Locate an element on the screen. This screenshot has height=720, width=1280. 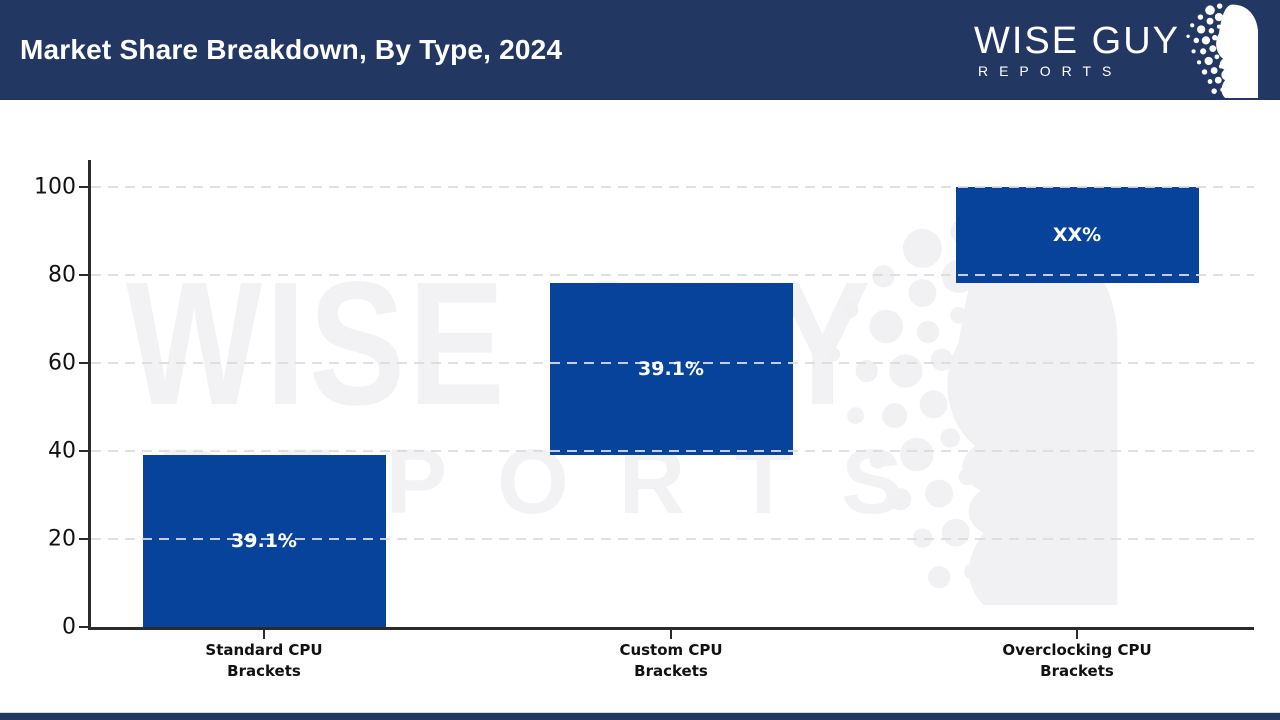
bar-value-label-1: 39.1% is located at coordinates (264, 540).